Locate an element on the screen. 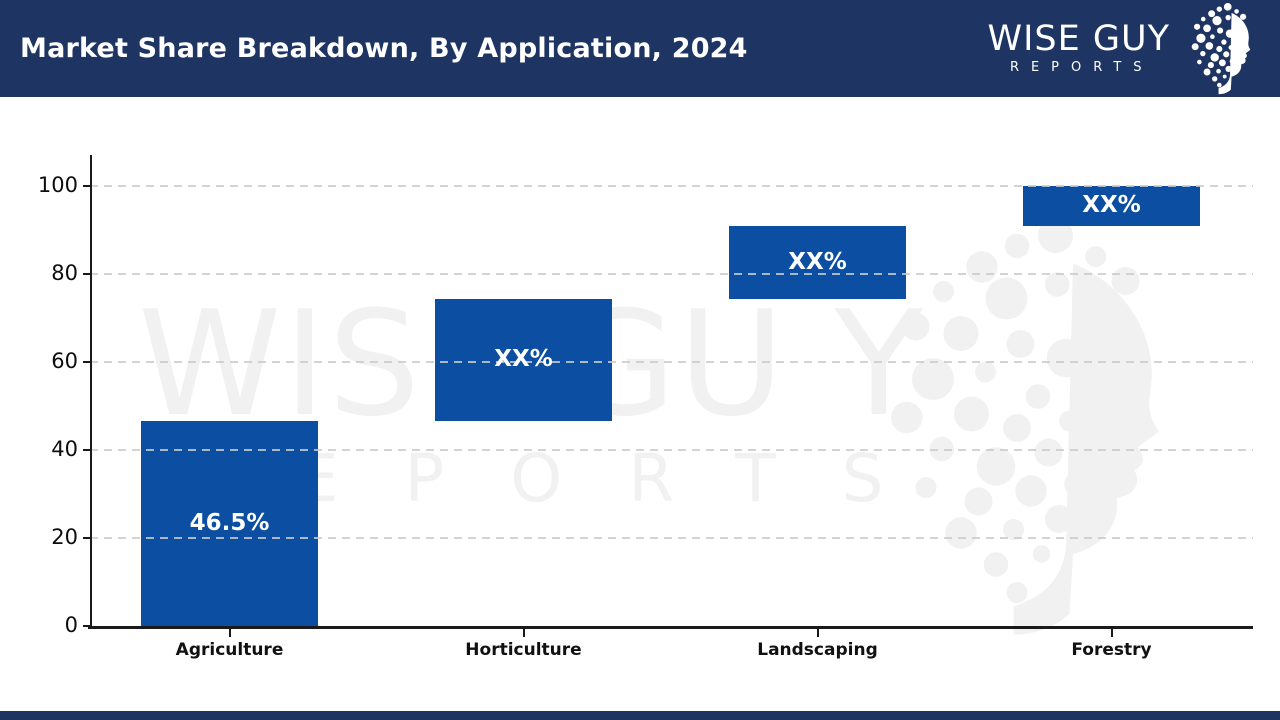  y-axis-tick-label: 60 is located at coordinates (64, 361).